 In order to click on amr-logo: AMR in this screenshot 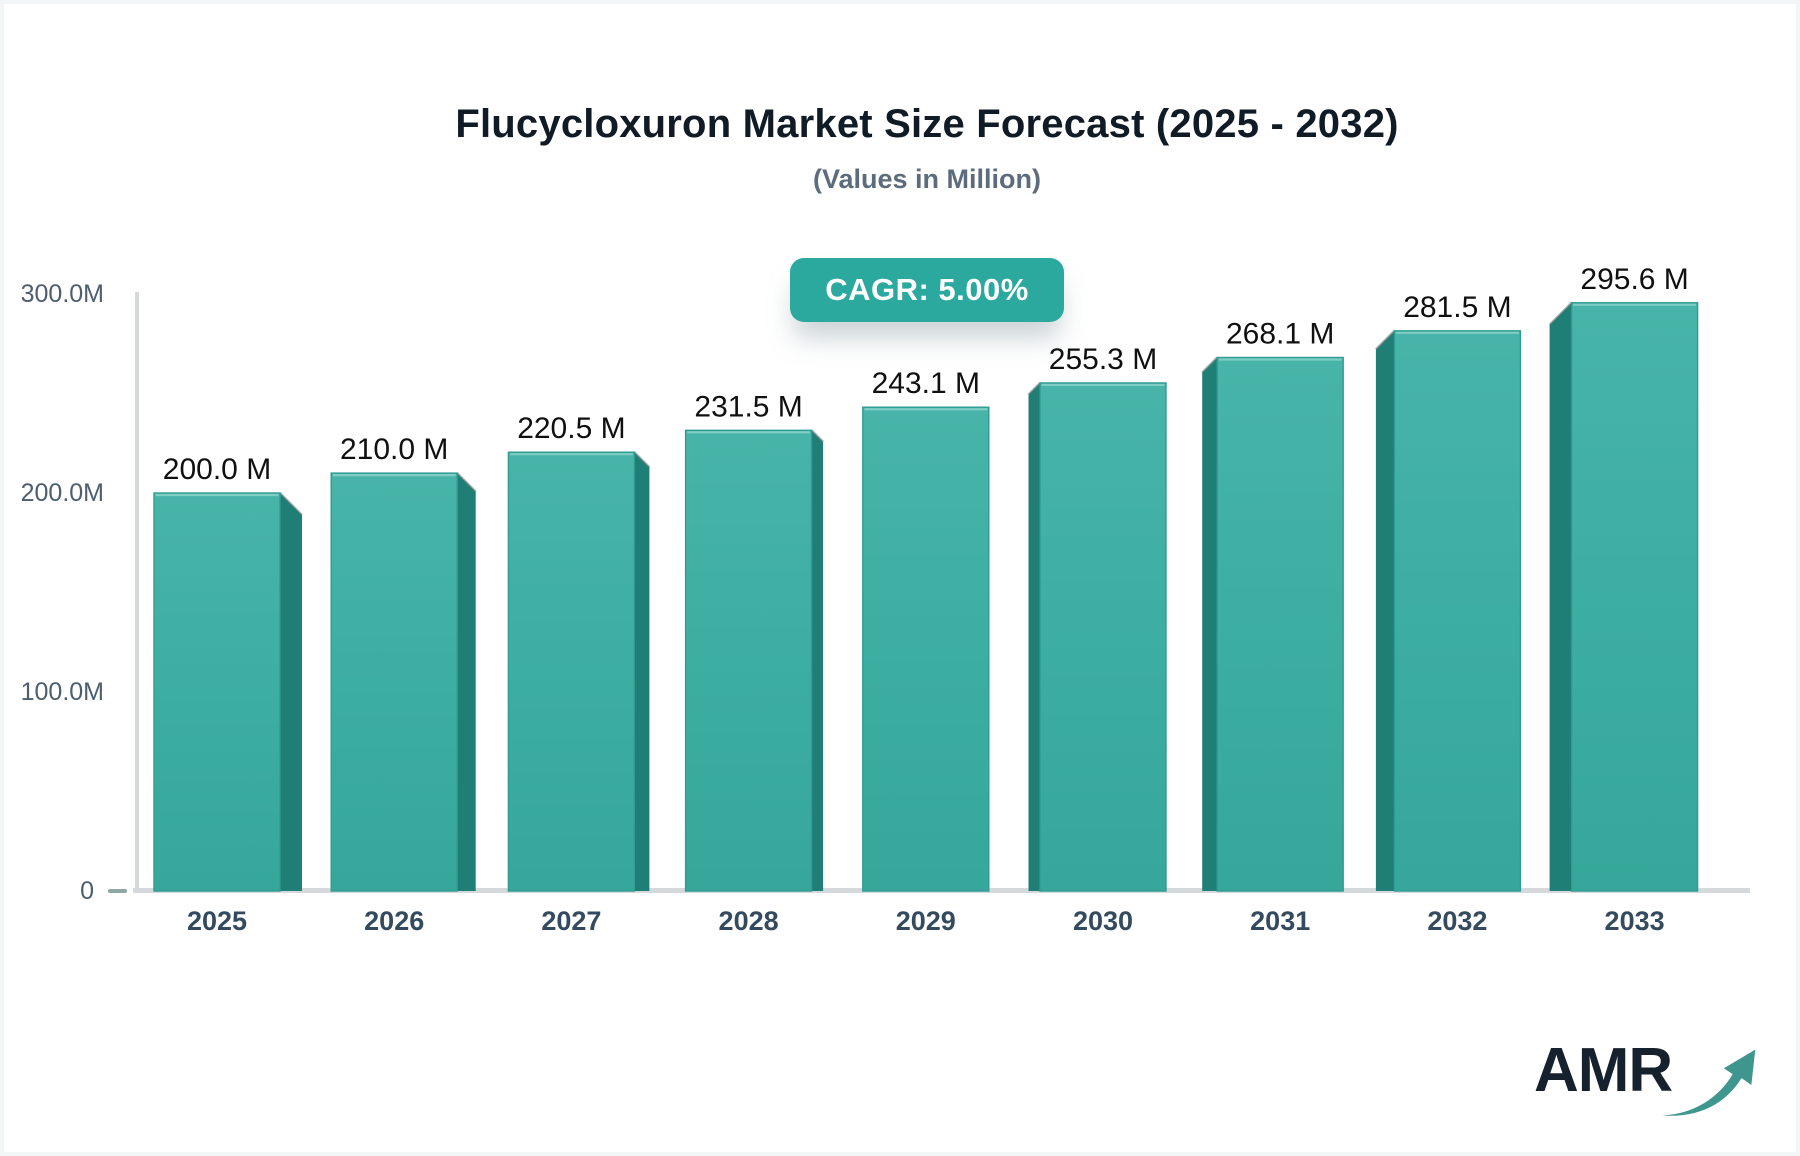, I will do `click(1652, 1081)`.